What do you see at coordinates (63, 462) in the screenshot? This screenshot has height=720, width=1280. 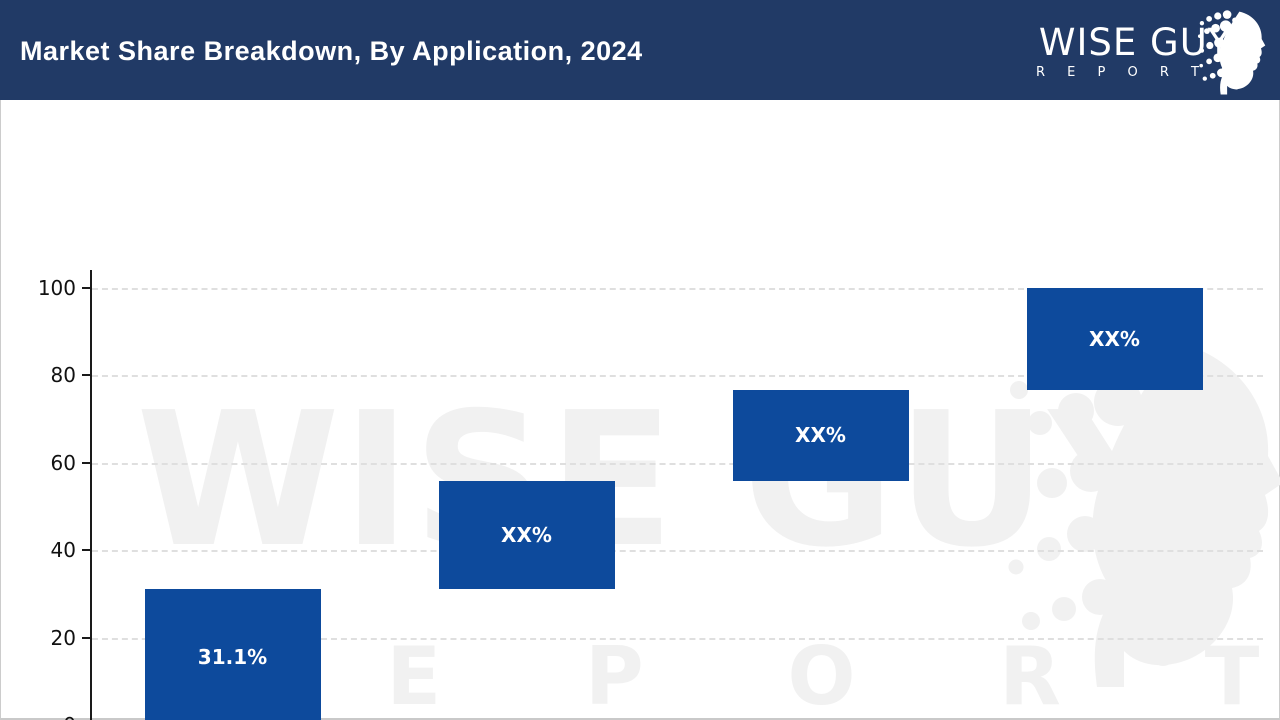 I see `y-tick-label: 60` at bounding box center [63, 462].